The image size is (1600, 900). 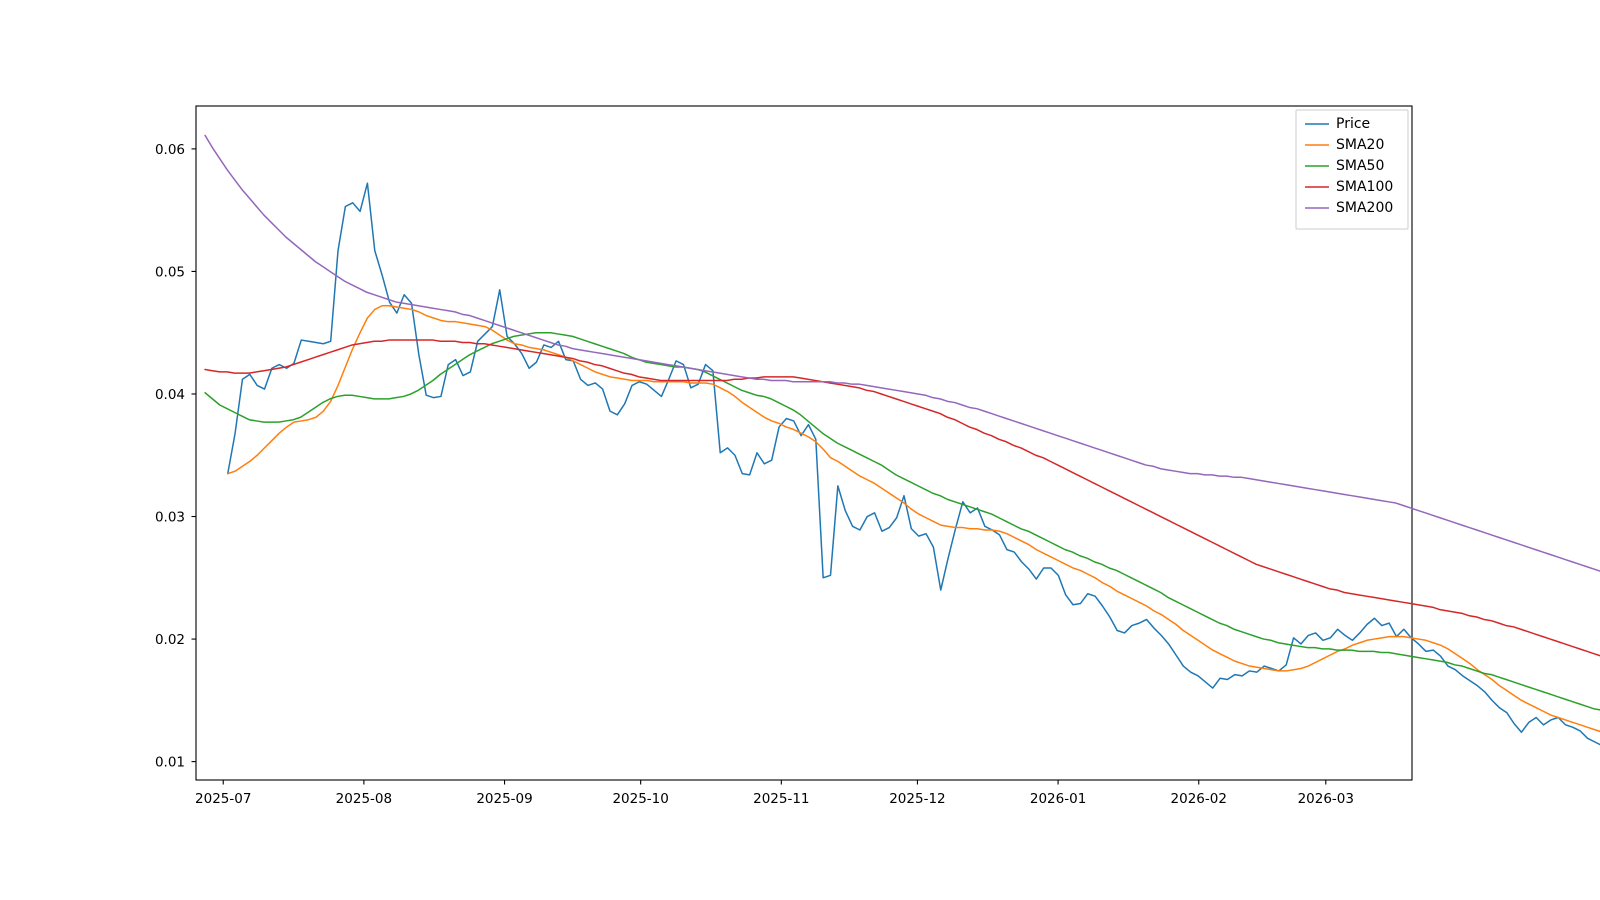 I want to click on legend-background, so click(x=1352, y=169).